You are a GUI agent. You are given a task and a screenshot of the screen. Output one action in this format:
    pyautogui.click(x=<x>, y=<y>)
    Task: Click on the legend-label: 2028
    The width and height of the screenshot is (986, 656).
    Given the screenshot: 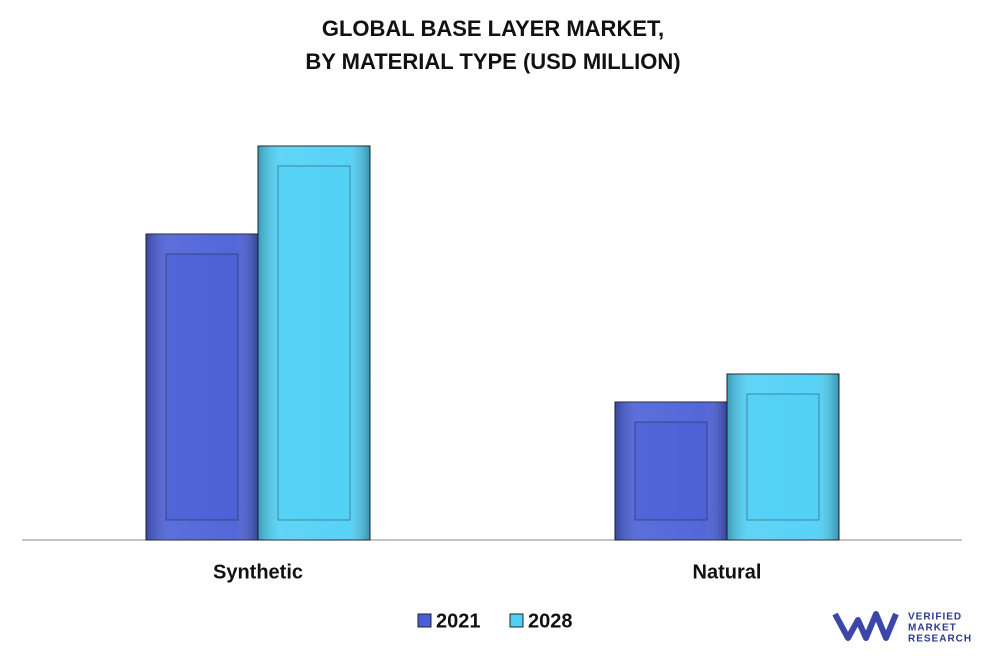 What is the action you would take?
    pyautogui.click(x=550, y=621)
    